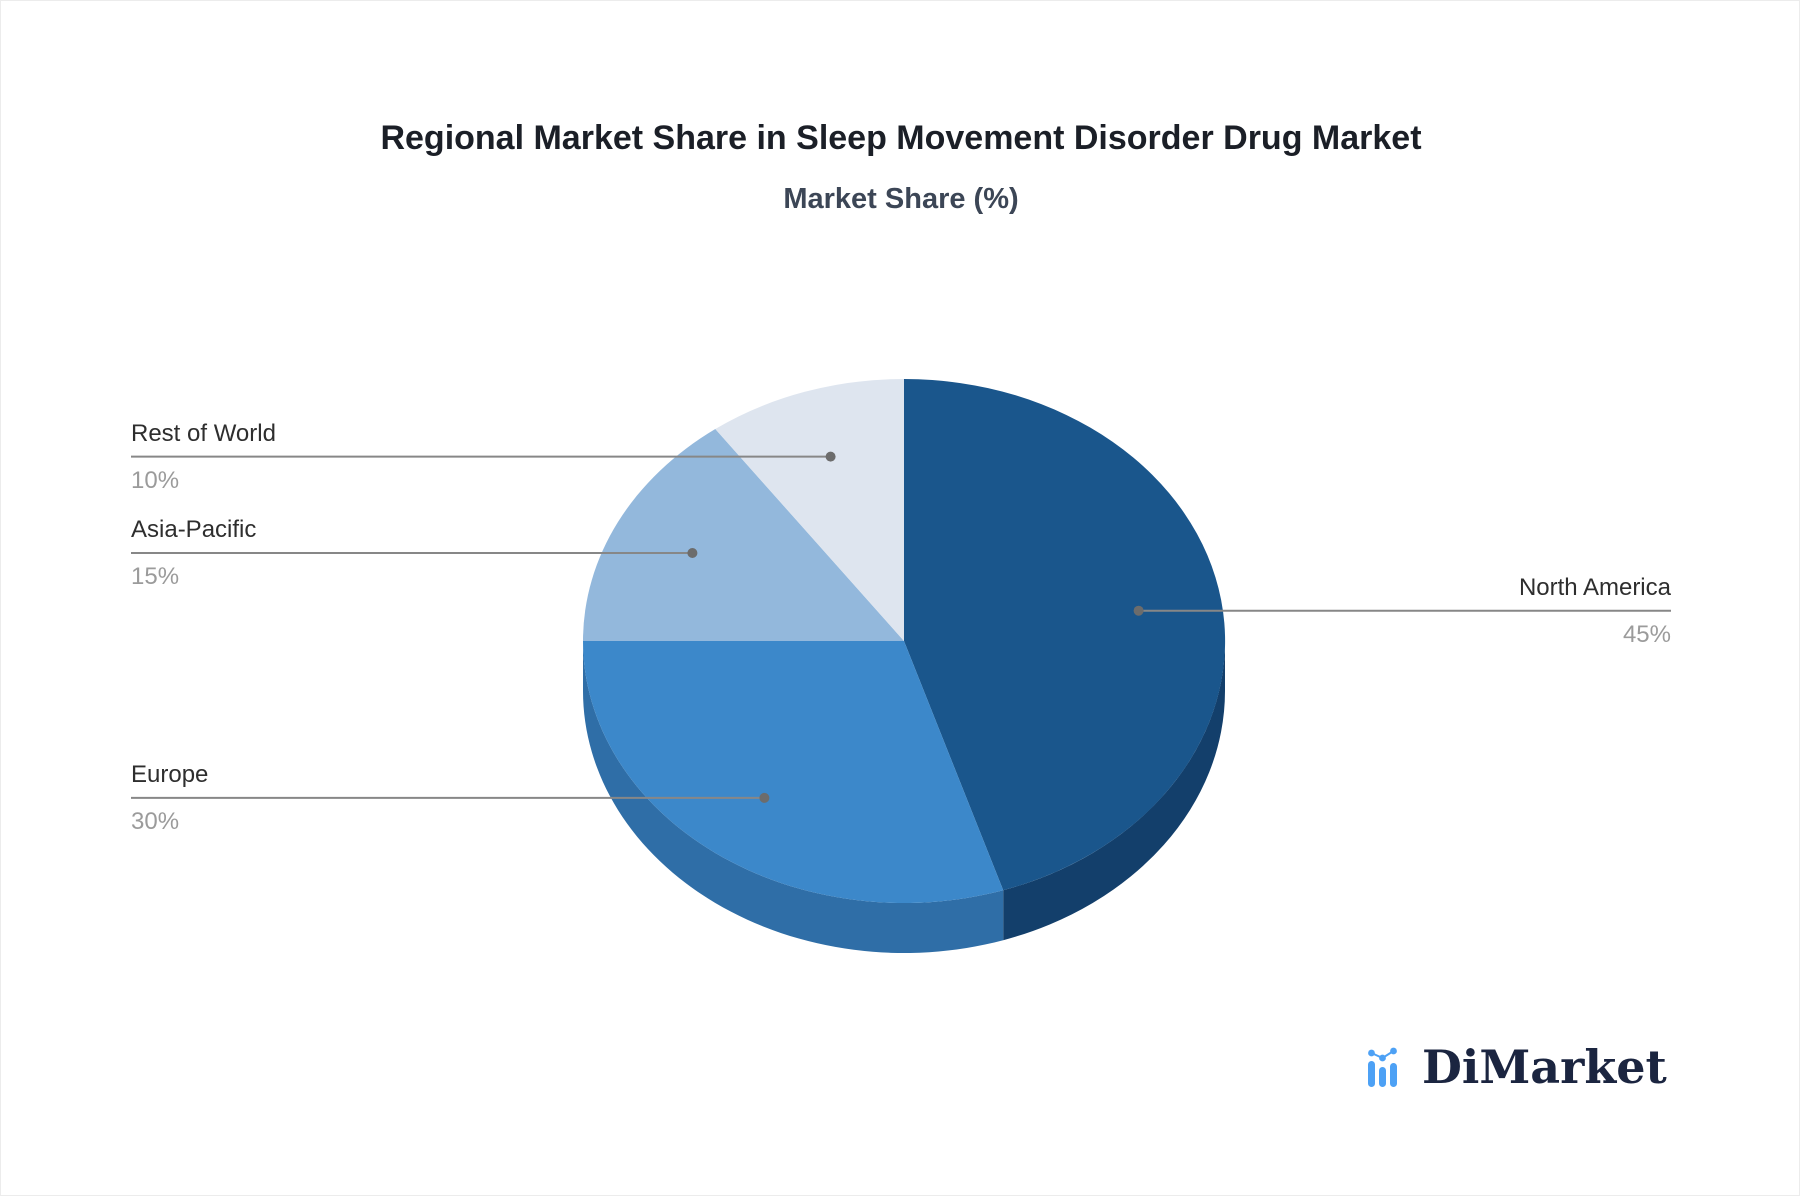  What do you see at coordinates (155, 480) in the screenshot?
I see `slice-value-rest-of-world: 10%` at bounding box center [155, 480].